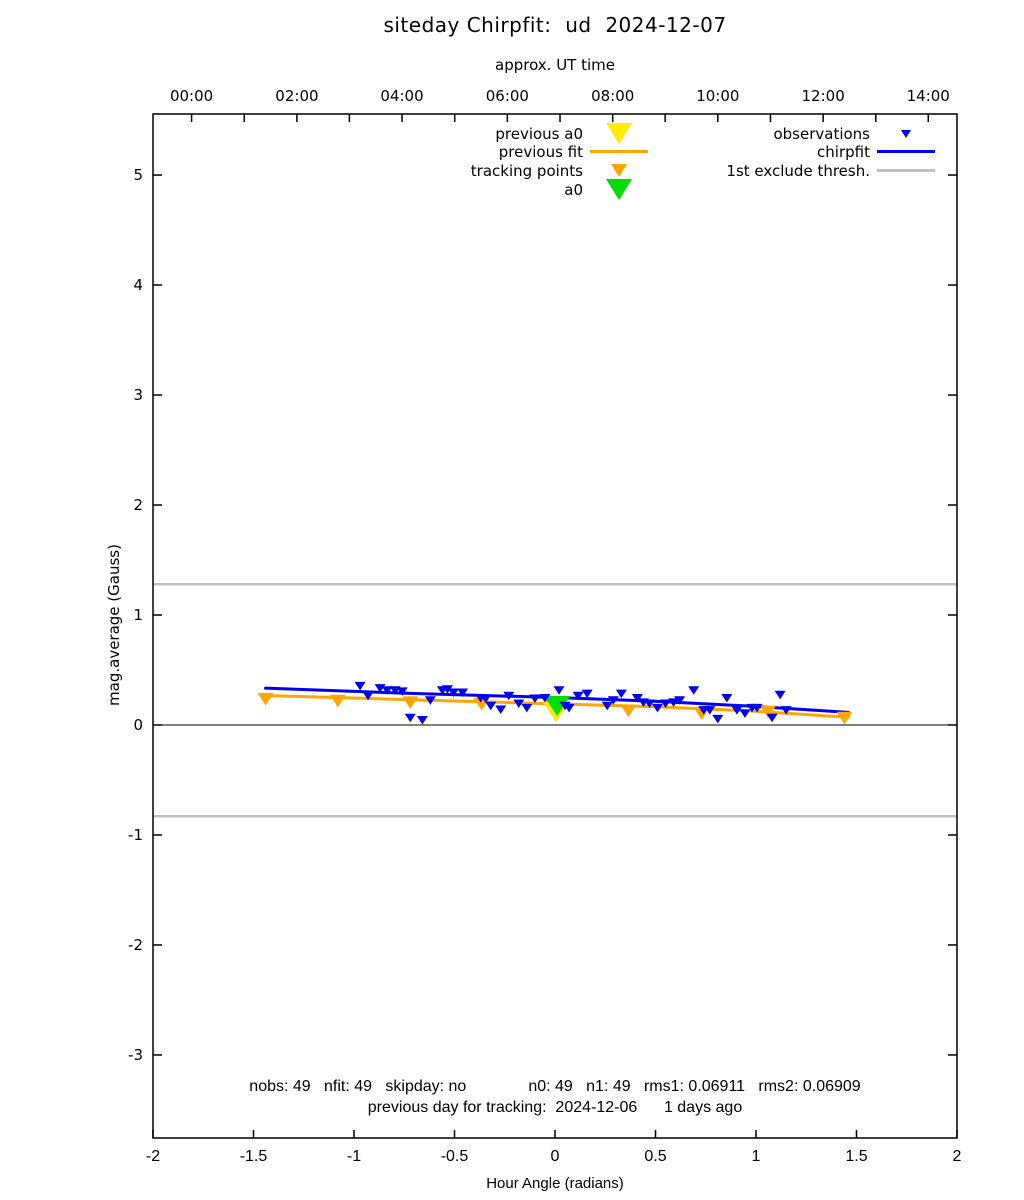 The image size is (1024, 1200). Describe the element at coordinates (138, 175) in the screenshot. I see `left-axis-tick-label: 5` at that location.